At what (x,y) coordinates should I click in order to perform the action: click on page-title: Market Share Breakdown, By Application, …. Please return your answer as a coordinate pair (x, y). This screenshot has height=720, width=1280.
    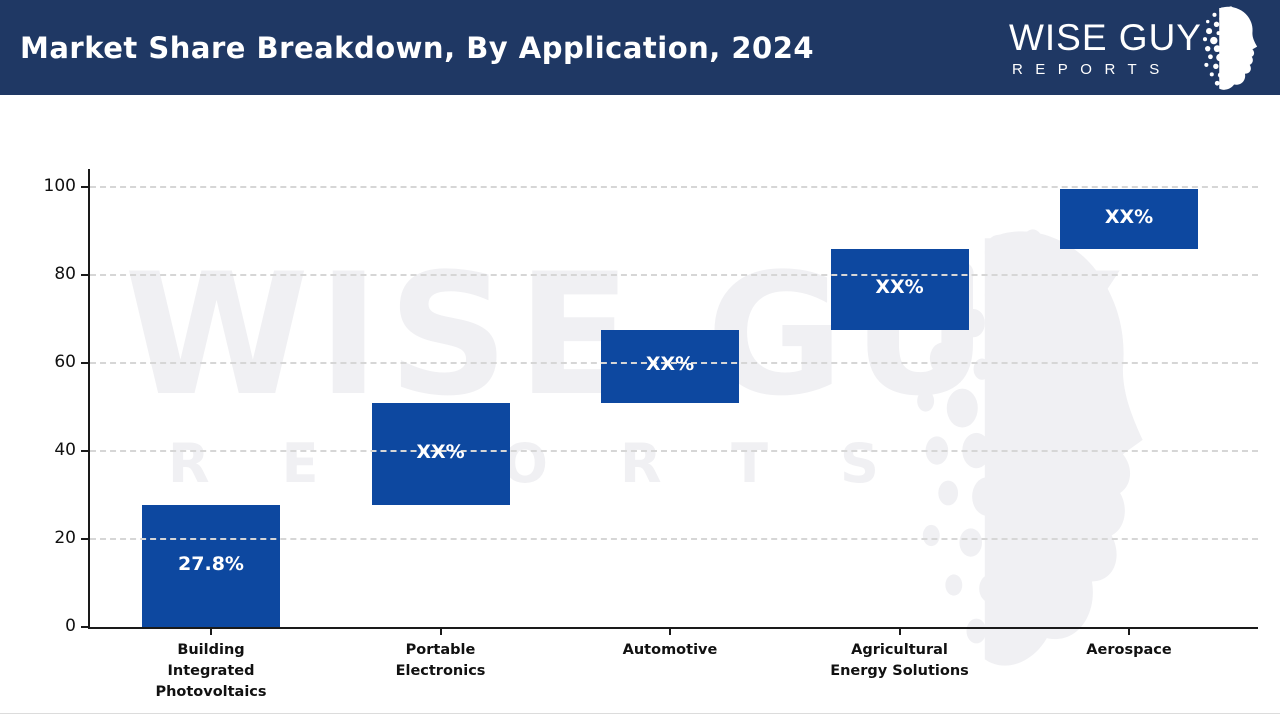
    Looking at the image, I should click on (417, 47).